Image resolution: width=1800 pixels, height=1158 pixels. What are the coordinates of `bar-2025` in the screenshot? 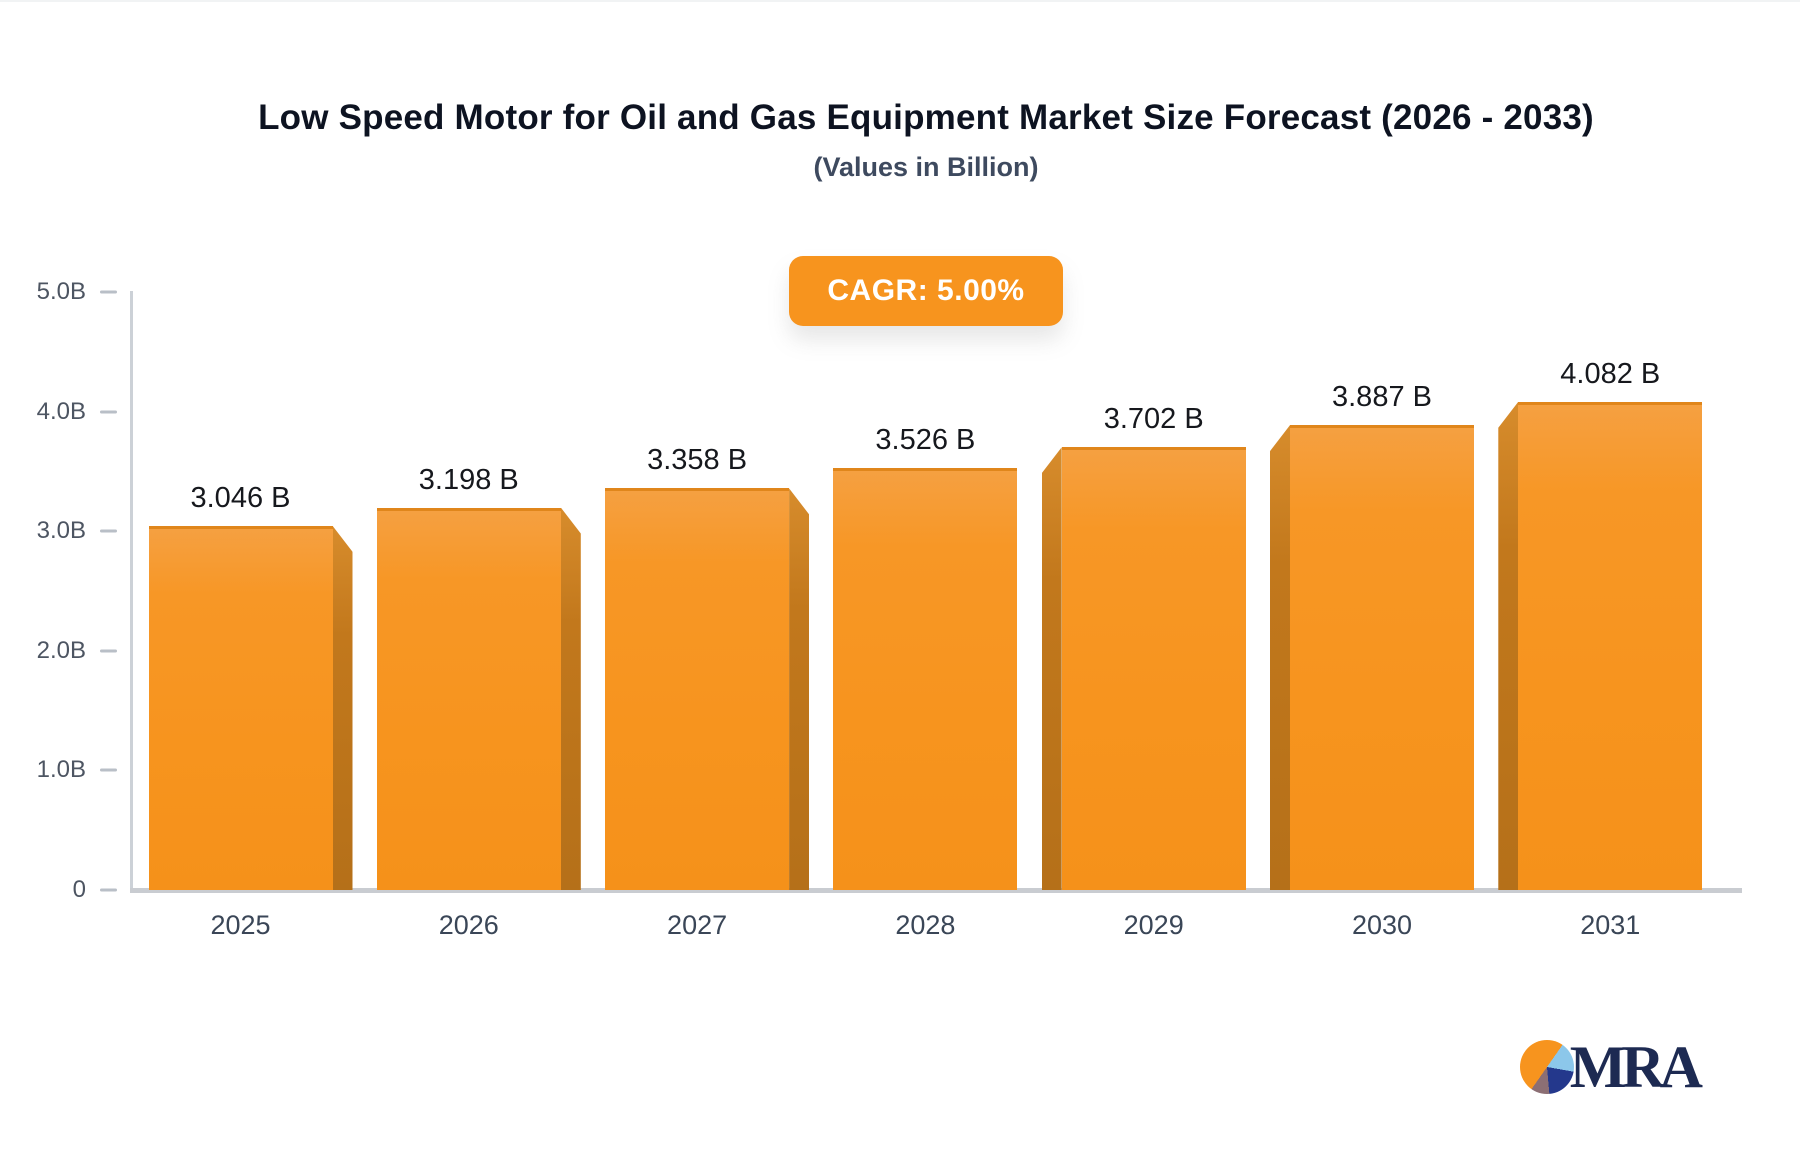 It's located at (240, 707).